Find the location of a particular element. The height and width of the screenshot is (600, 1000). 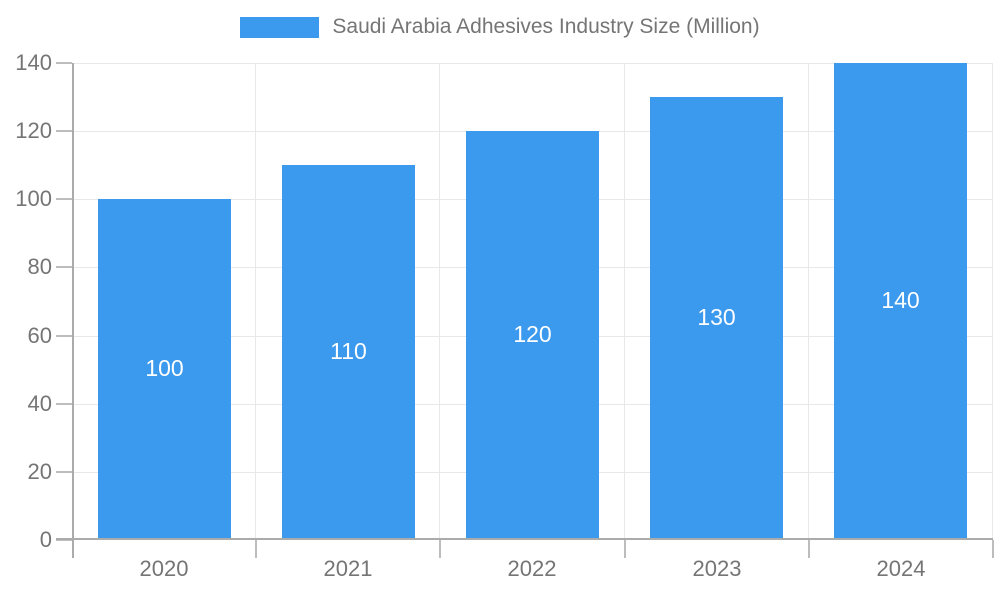

x-axis-line is located at coordinates (524, 539).